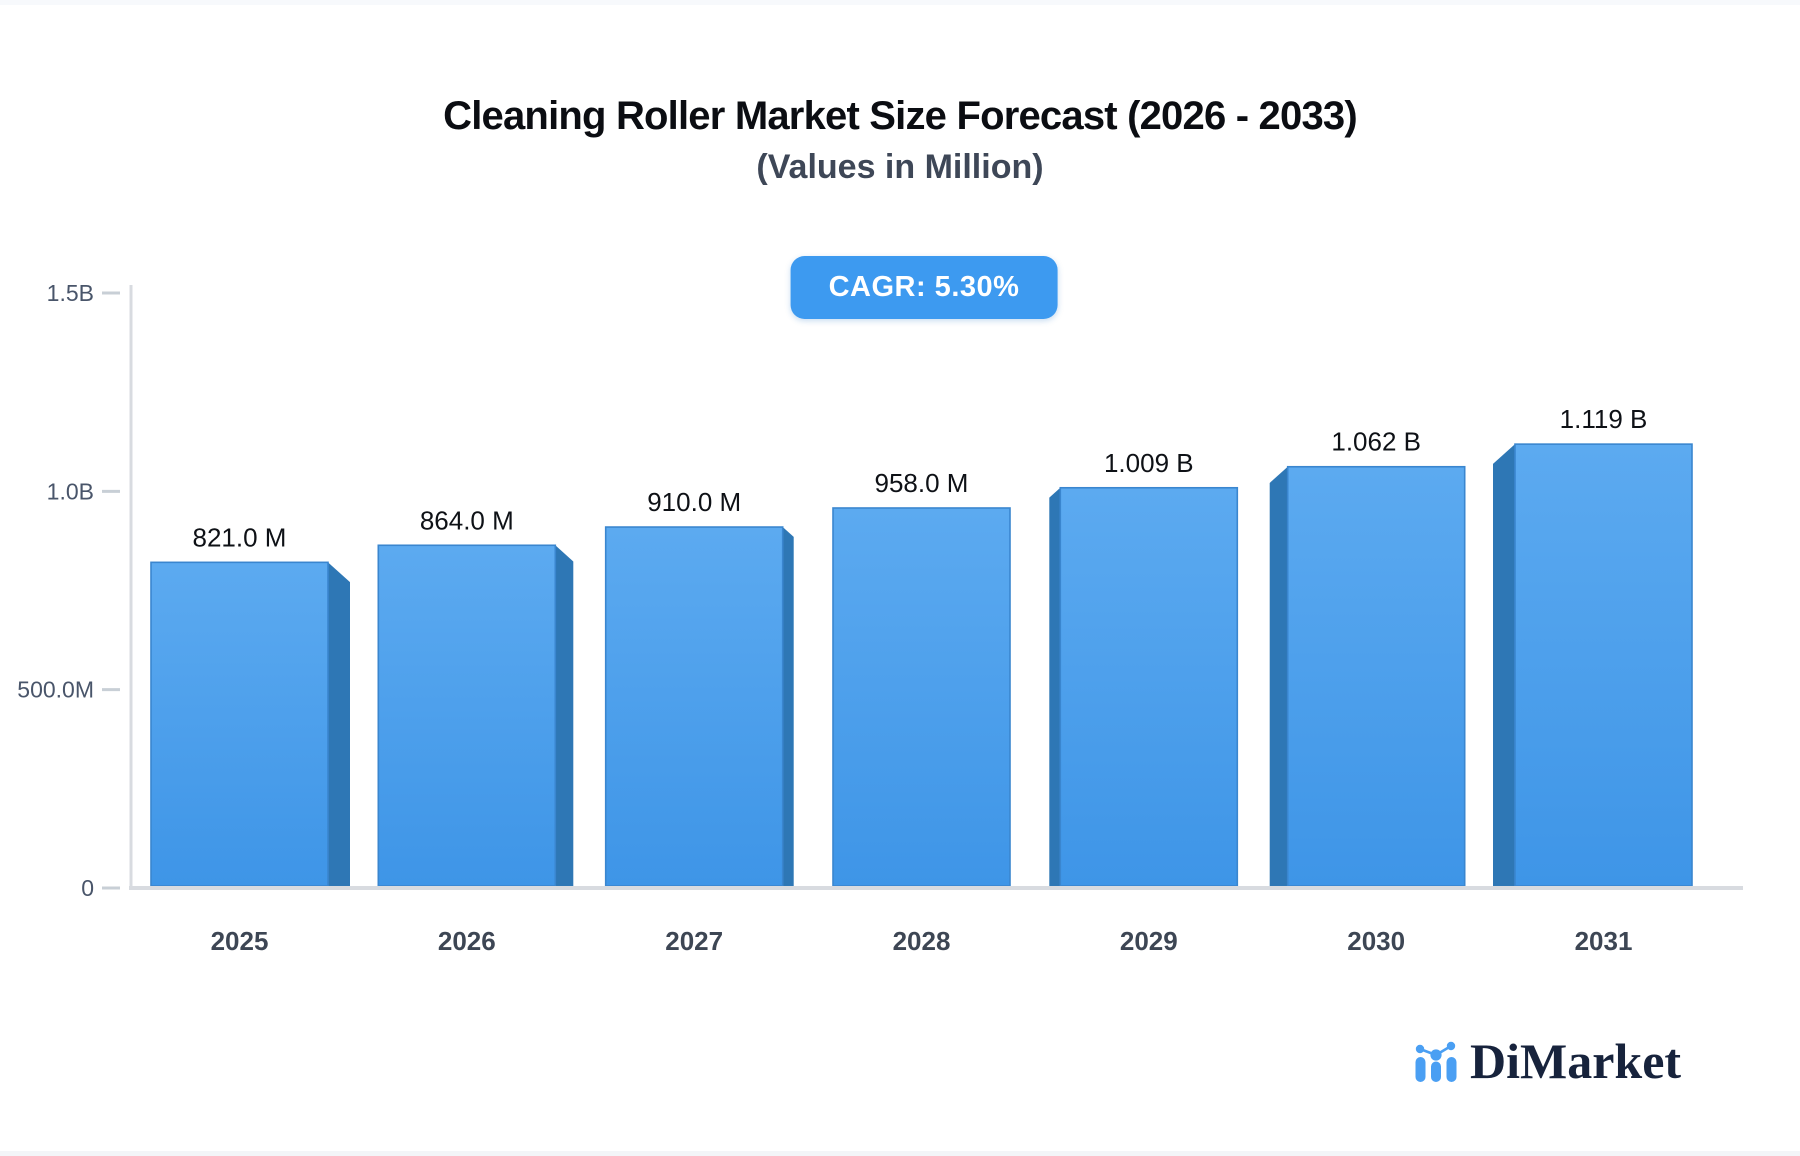 The image size is (1800, 1156). What do you see at coordinates (694, 941) in the screenshot?
I see `x-axis-label: 2027` at bounding box center [694, 941].